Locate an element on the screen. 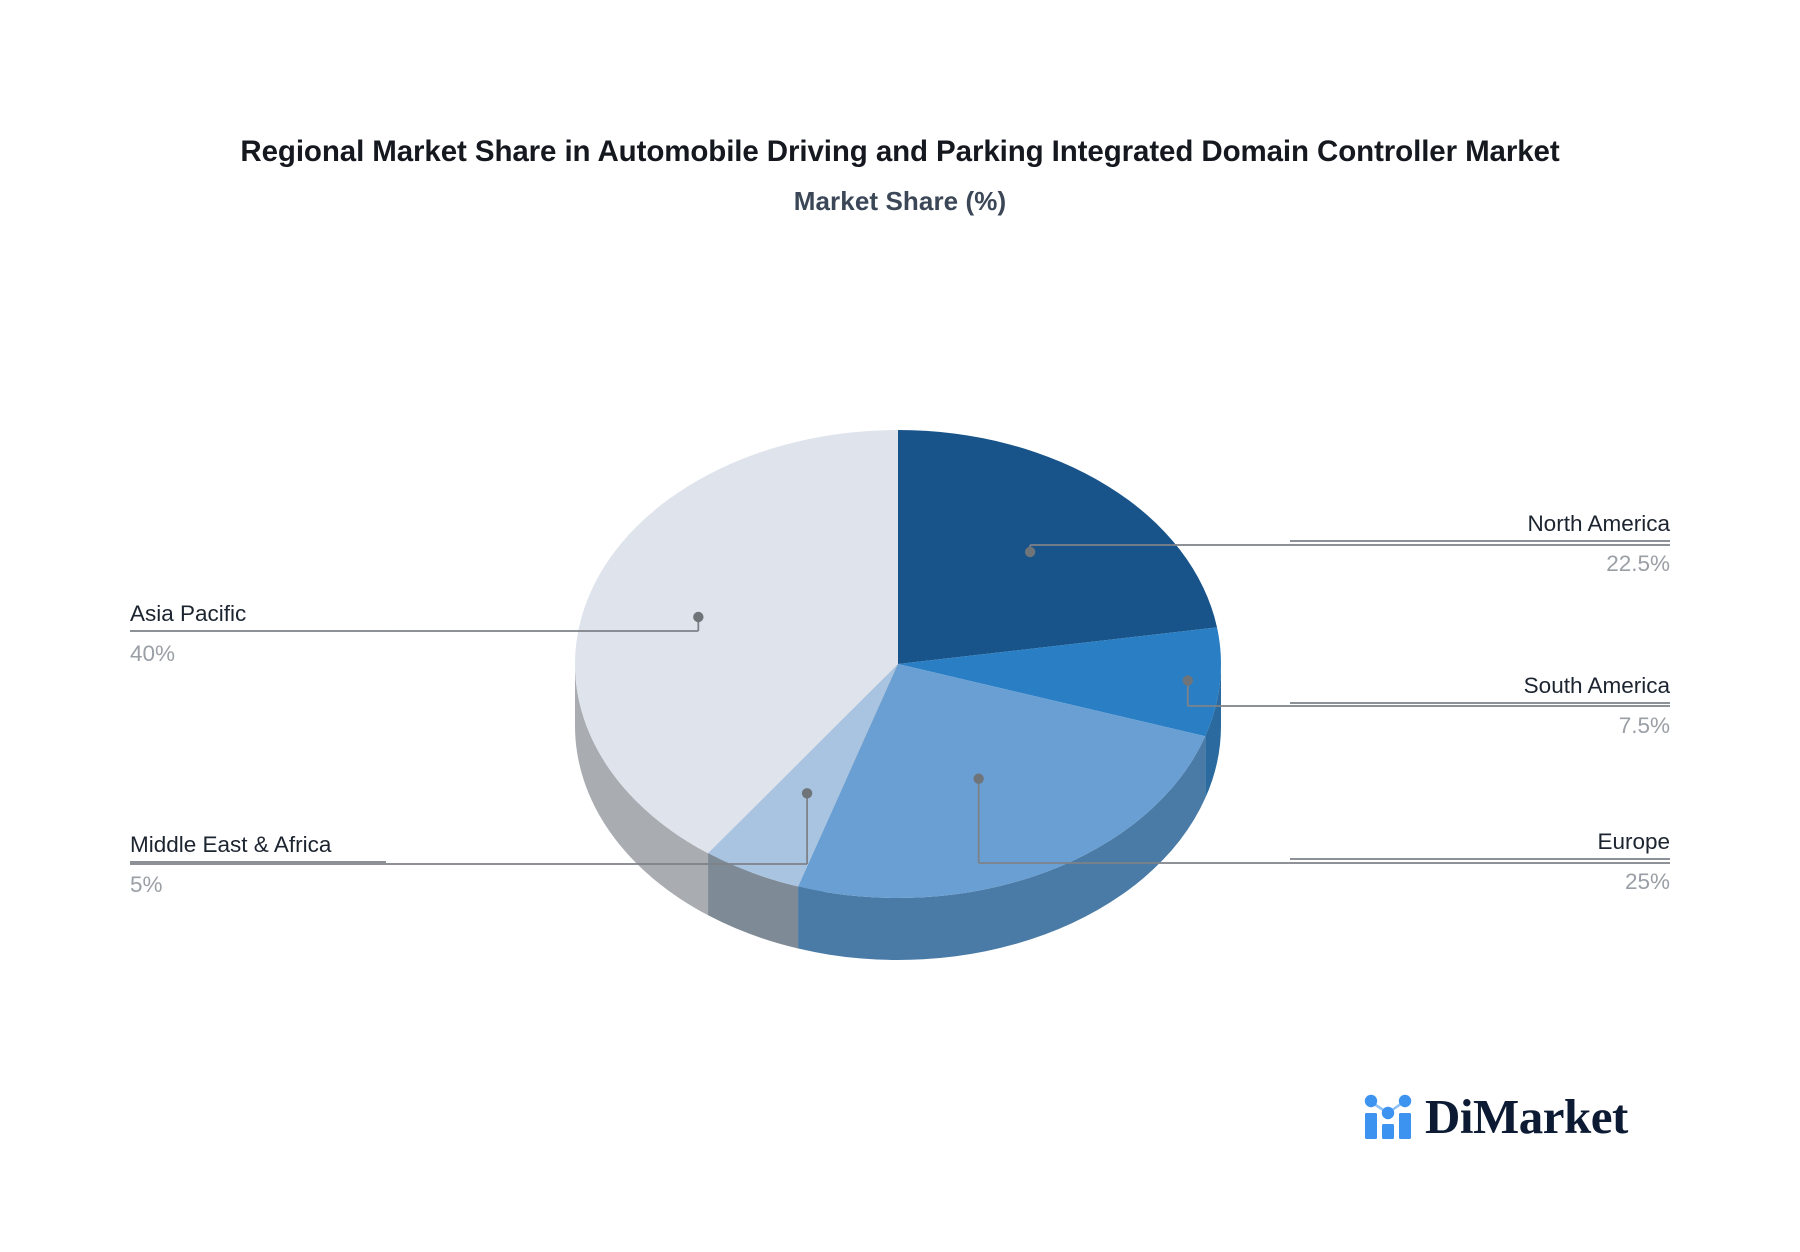  pie-slice-side-south-america is located at coordinates (1213, 731).